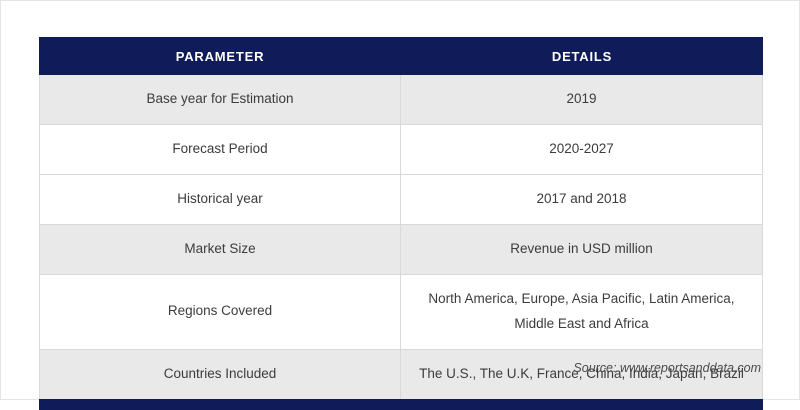 The height and width of the screenshot is (410, 800). What do you see at coordinates (581, 98) in the screenshot?
I see `details-cell: 2019` at bounding box center [581, 98].